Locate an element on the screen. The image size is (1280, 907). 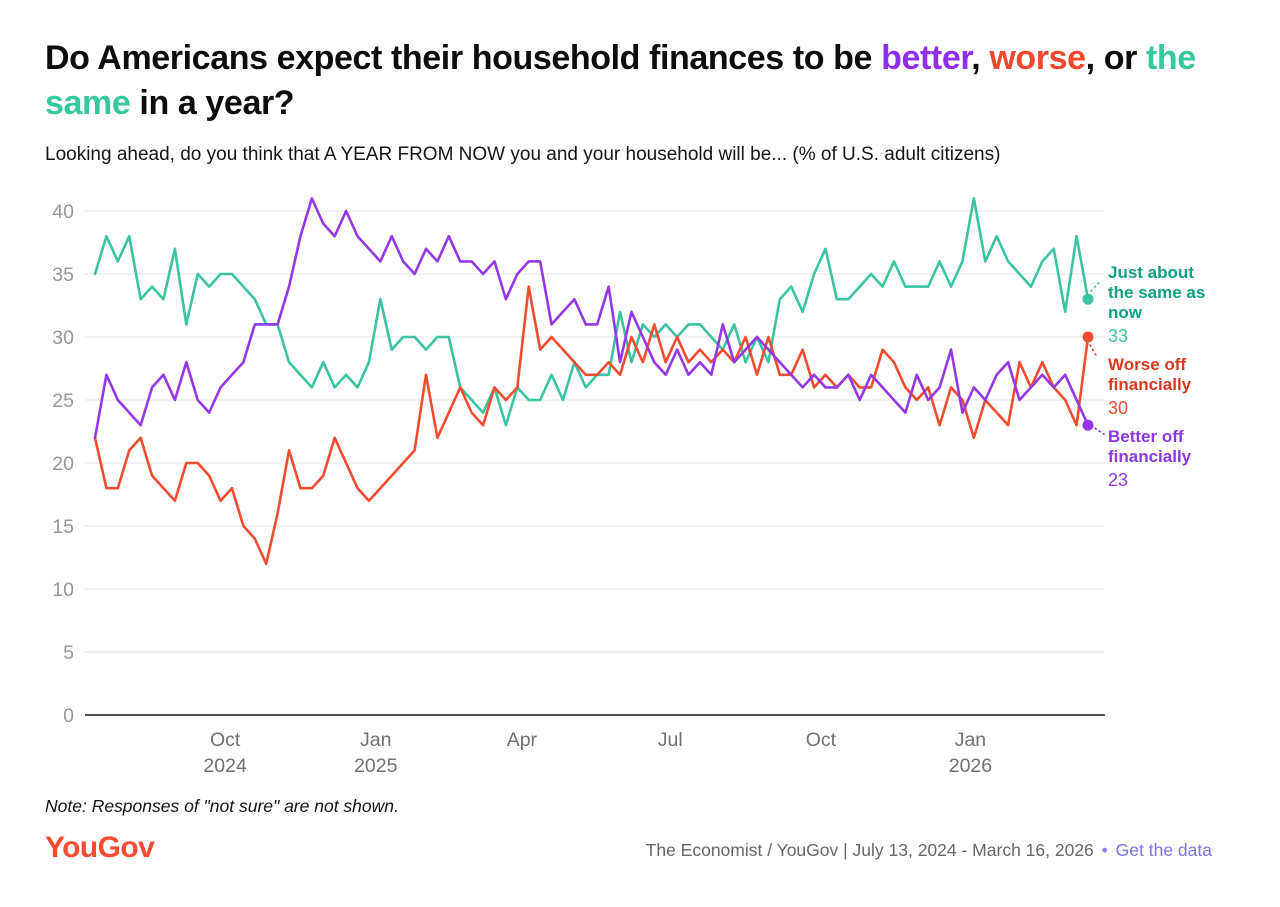
y-tick-label: 5 is located at coordinates (68, 653).